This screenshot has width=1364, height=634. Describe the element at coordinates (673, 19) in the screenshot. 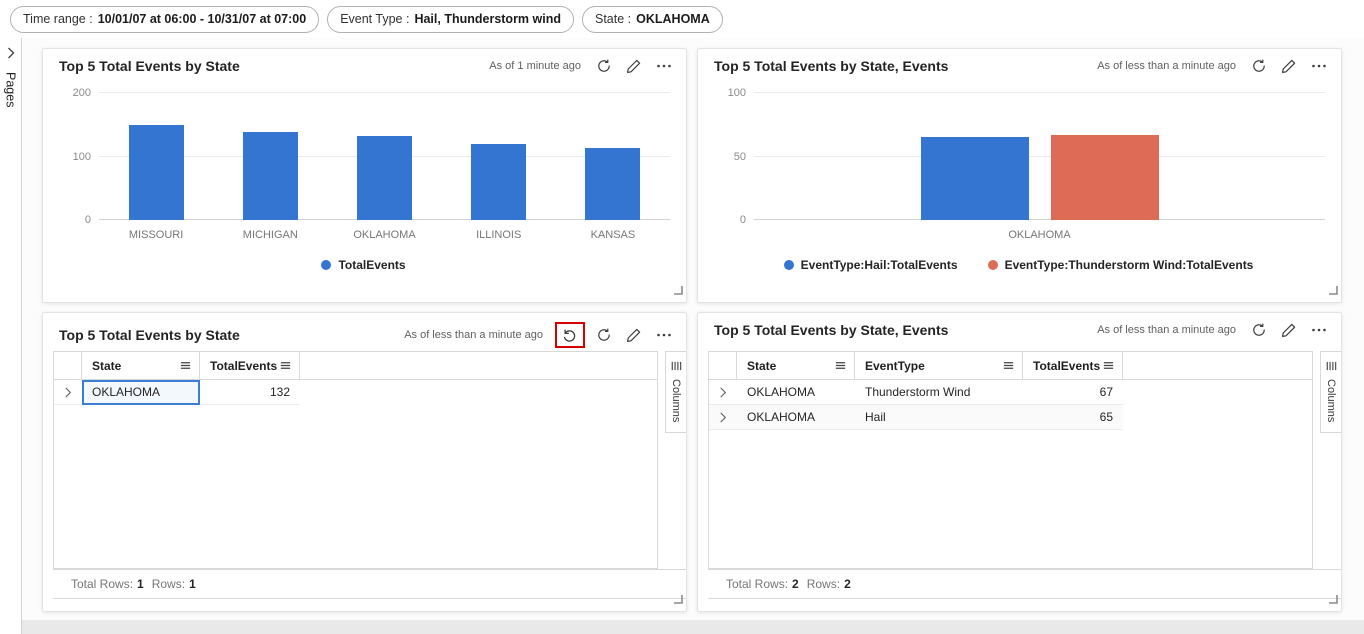

I see `state-filter-value: OKLAHOMA` at that location.